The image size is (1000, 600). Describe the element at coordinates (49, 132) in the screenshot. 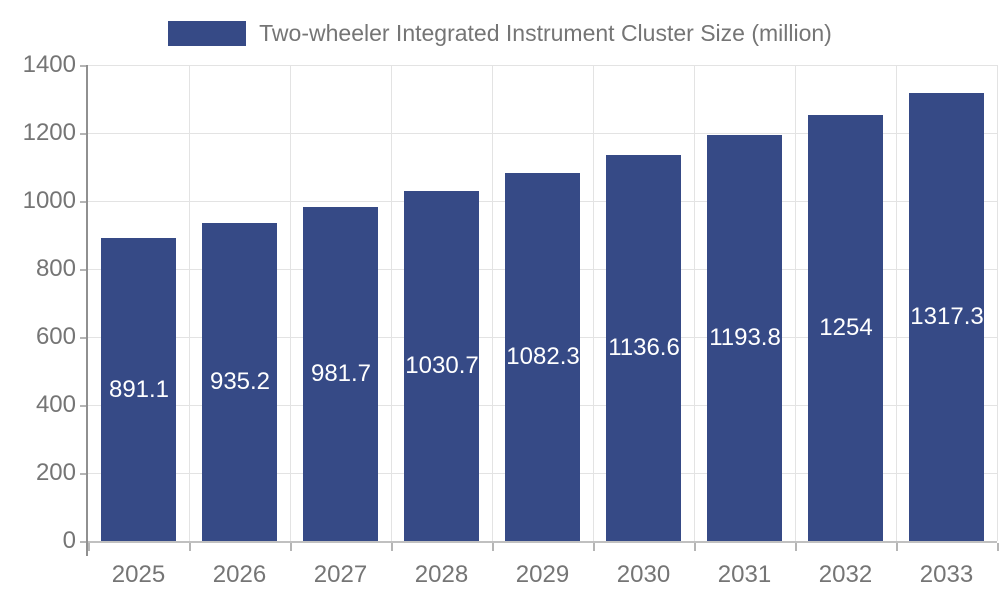

I see `y-tick-label: 1200` at that location.